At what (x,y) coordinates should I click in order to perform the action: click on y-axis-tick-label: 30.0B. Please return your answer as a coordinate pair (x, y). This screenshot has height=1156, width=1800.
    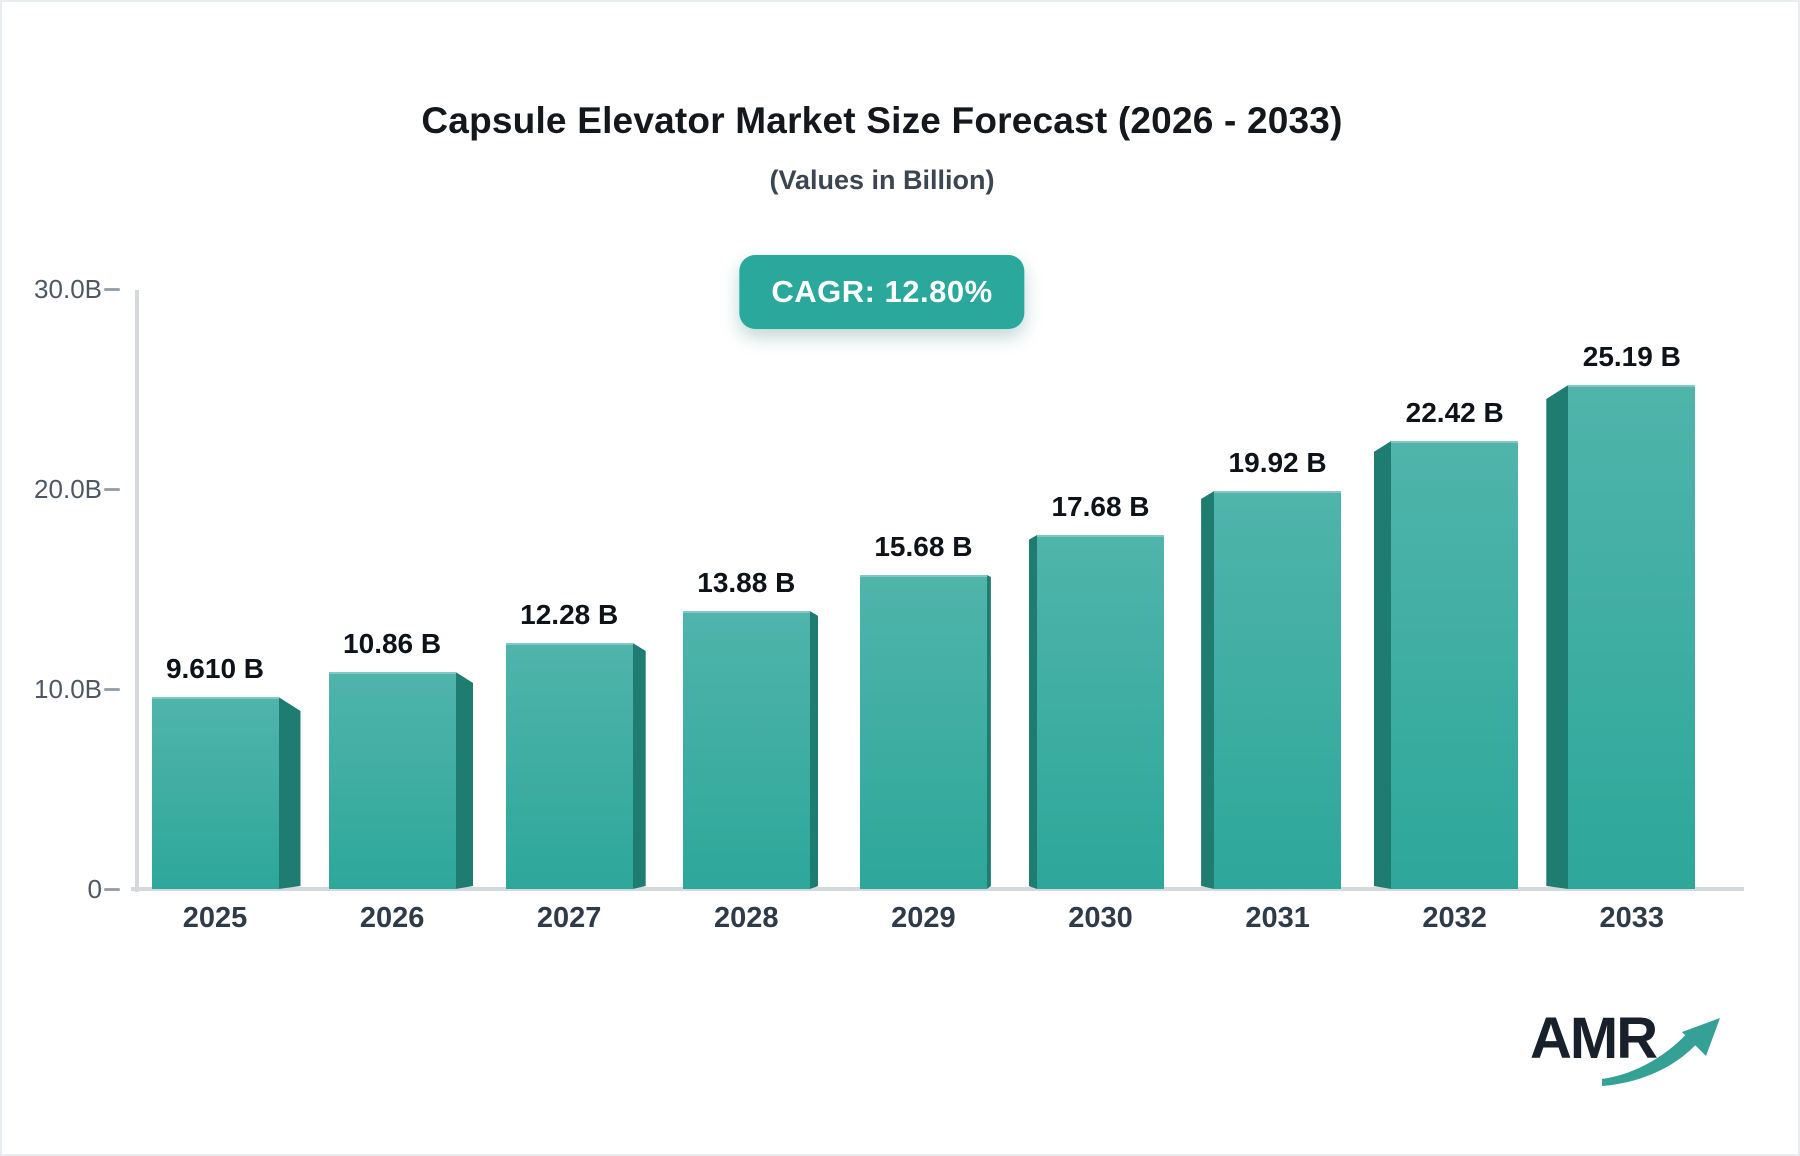
    Looking at the image, I should click on (68, 289).